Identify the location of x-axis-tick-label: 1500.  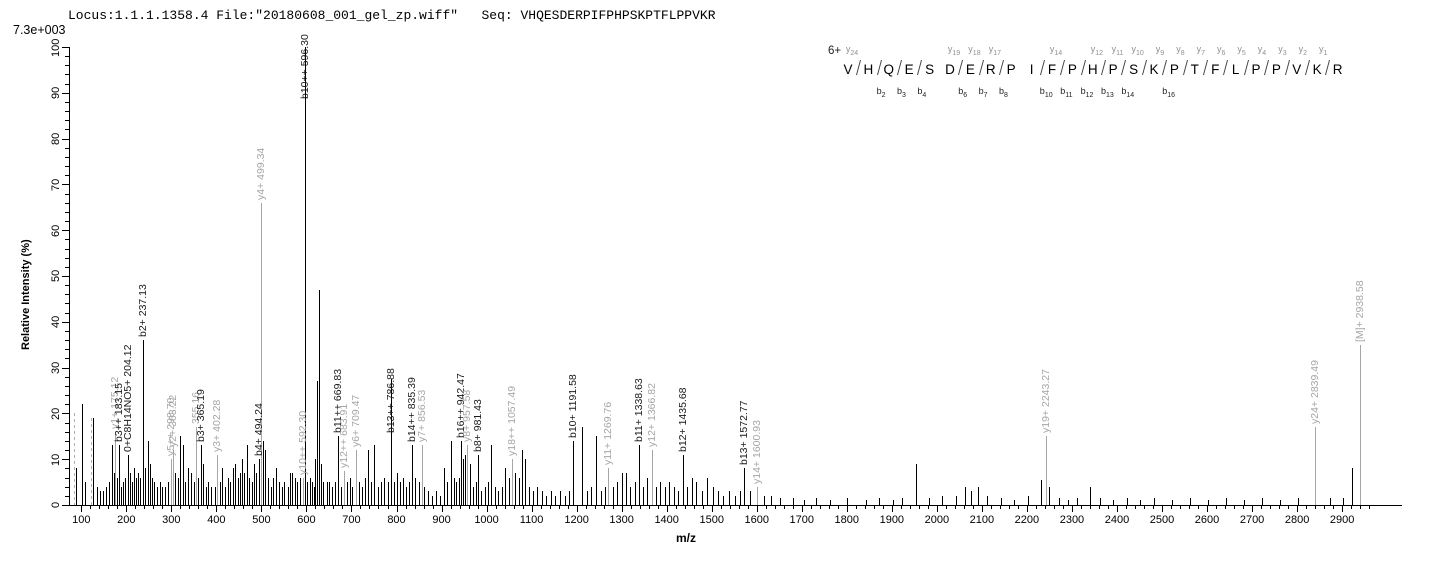
(711, 520).